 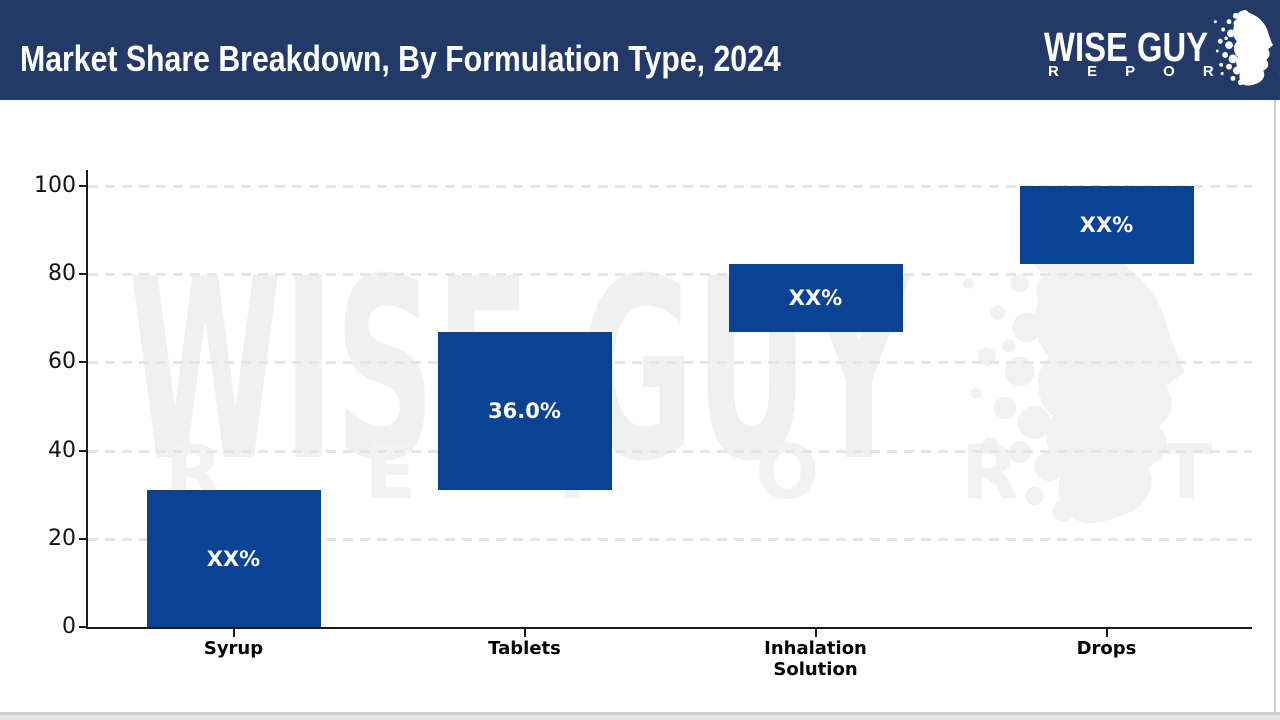 I want to click on x-axis-label-tablets: Tablets, so click(x=524, y=648).